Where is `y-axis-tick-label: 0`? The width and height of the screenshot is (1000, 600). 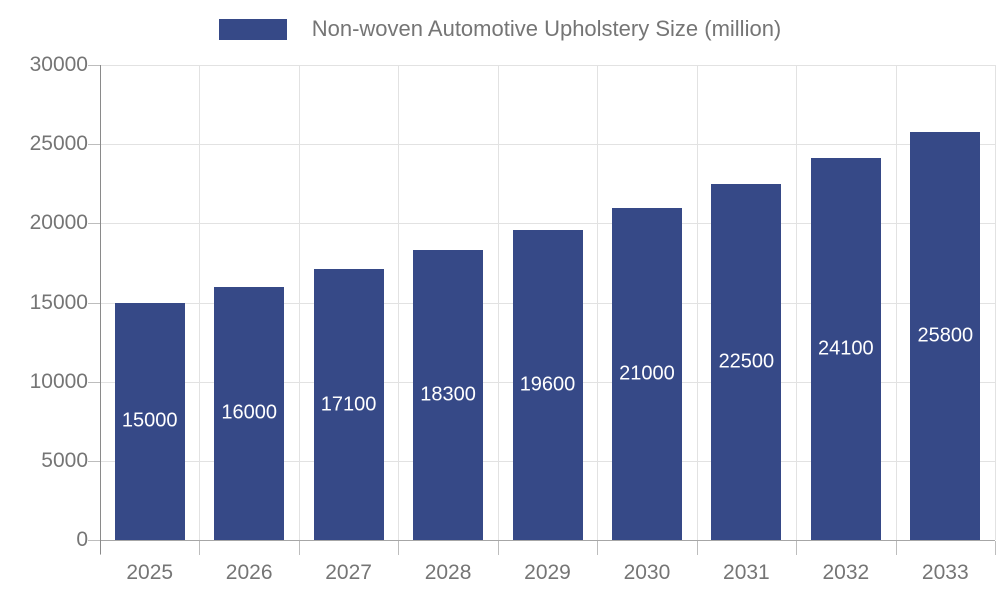
y-axis-tick-label: 0 is located at coordinates (82, 539).